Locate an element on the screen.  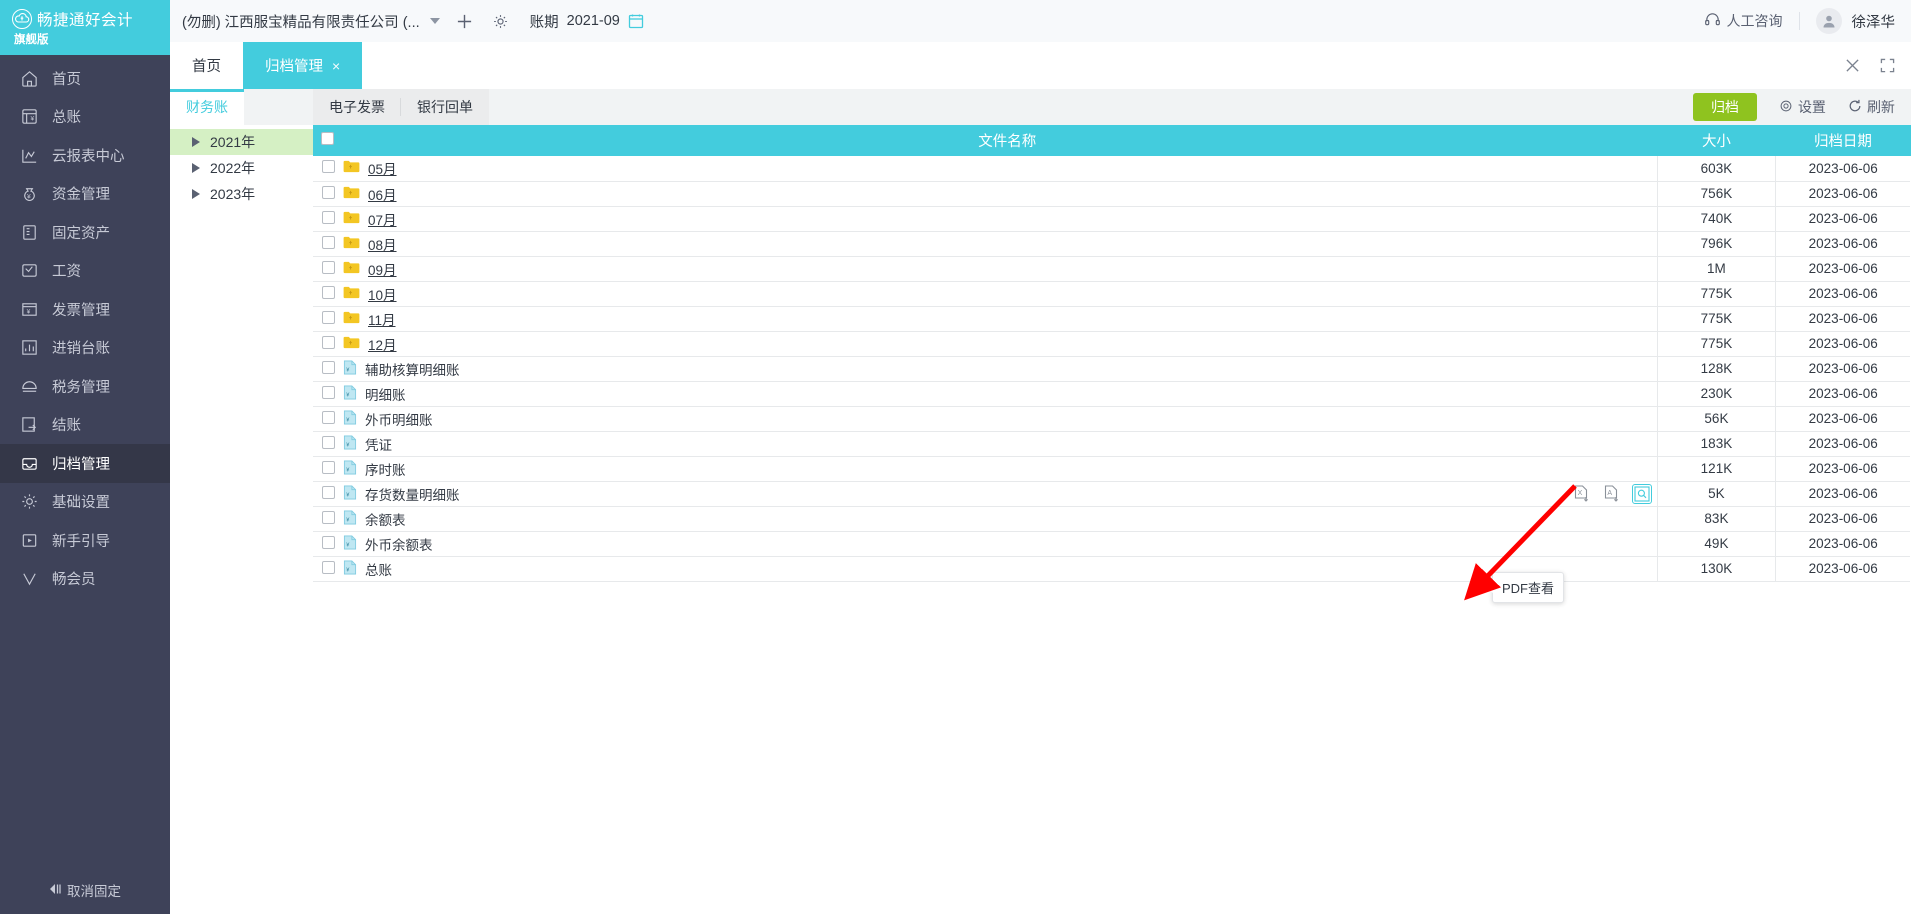
sidebar-item-label: 资金管理 is located at coordinates (81, 195).